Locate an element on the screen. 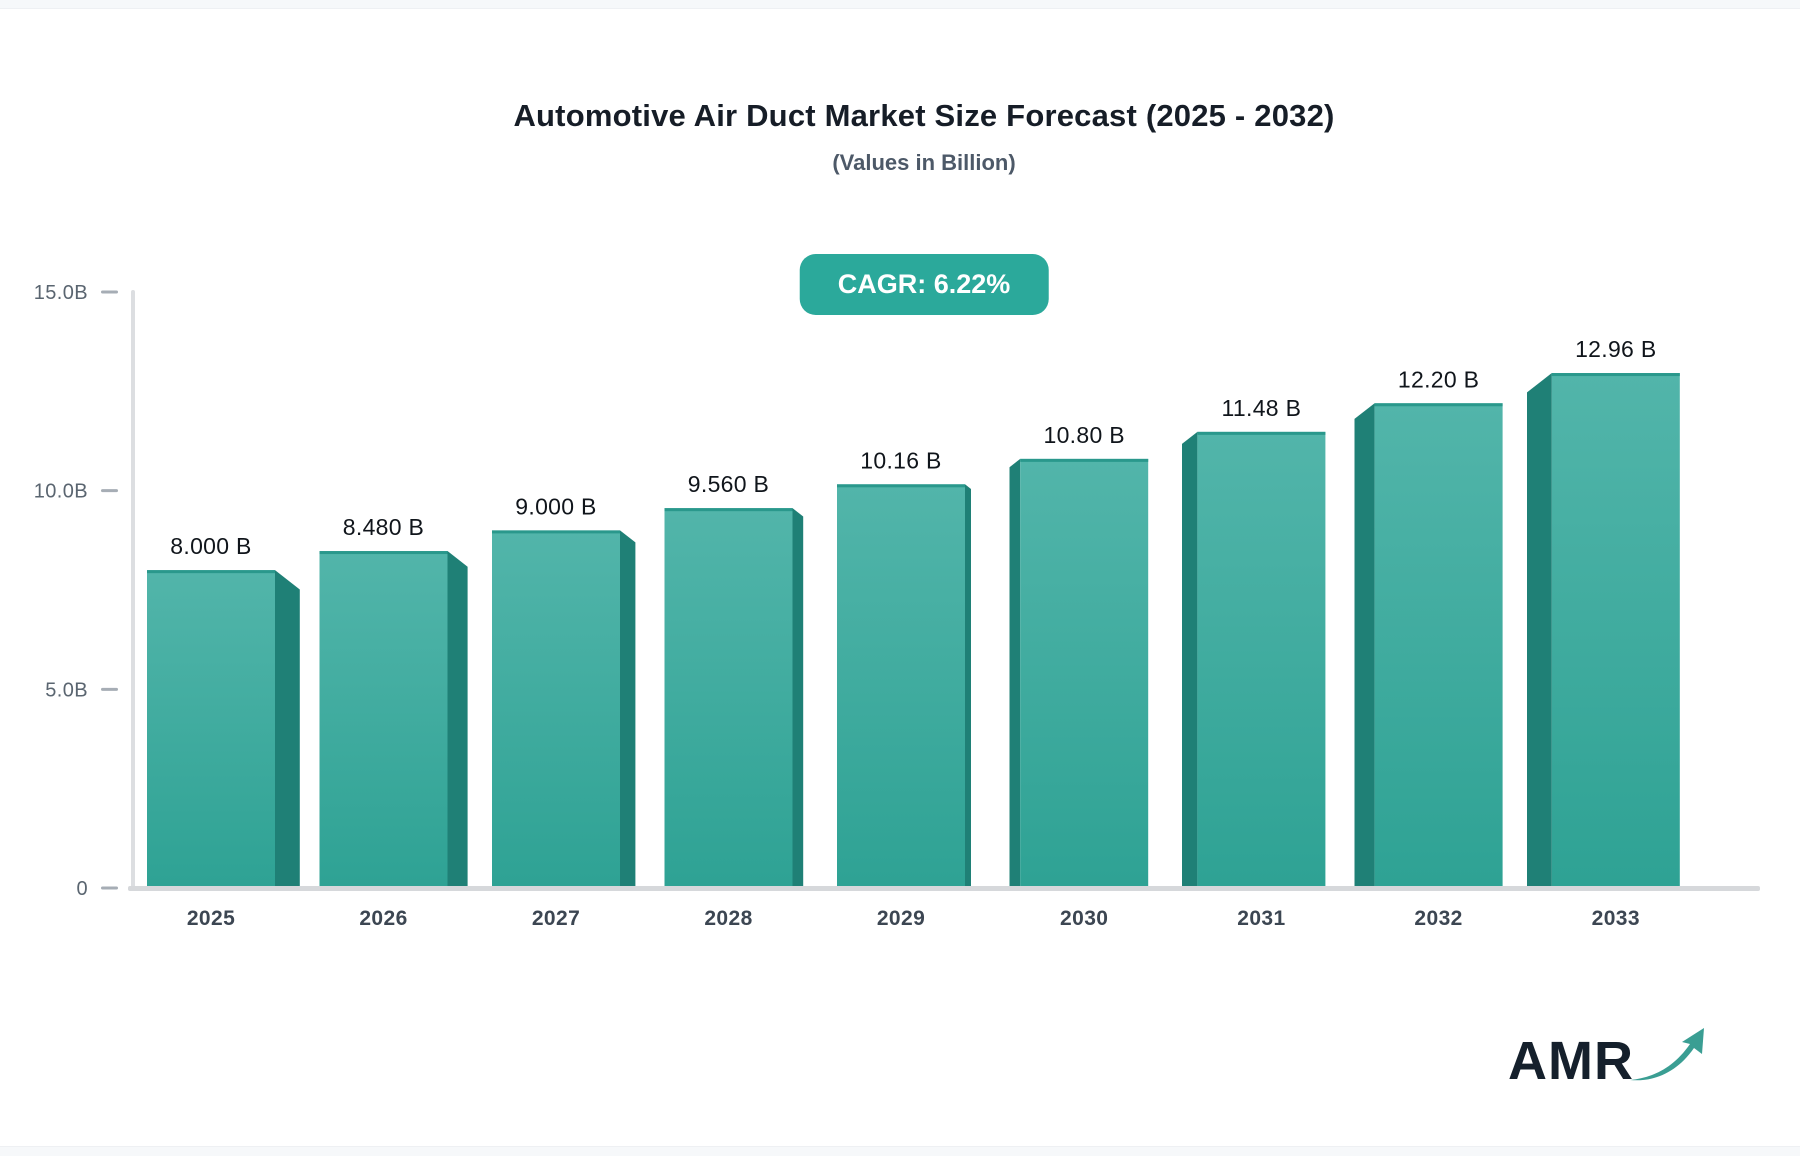 Image resolution: width=1800 pixels, height=1156 pixels. bar-value-label: 8.000 B is located at coordinates (210, 546).